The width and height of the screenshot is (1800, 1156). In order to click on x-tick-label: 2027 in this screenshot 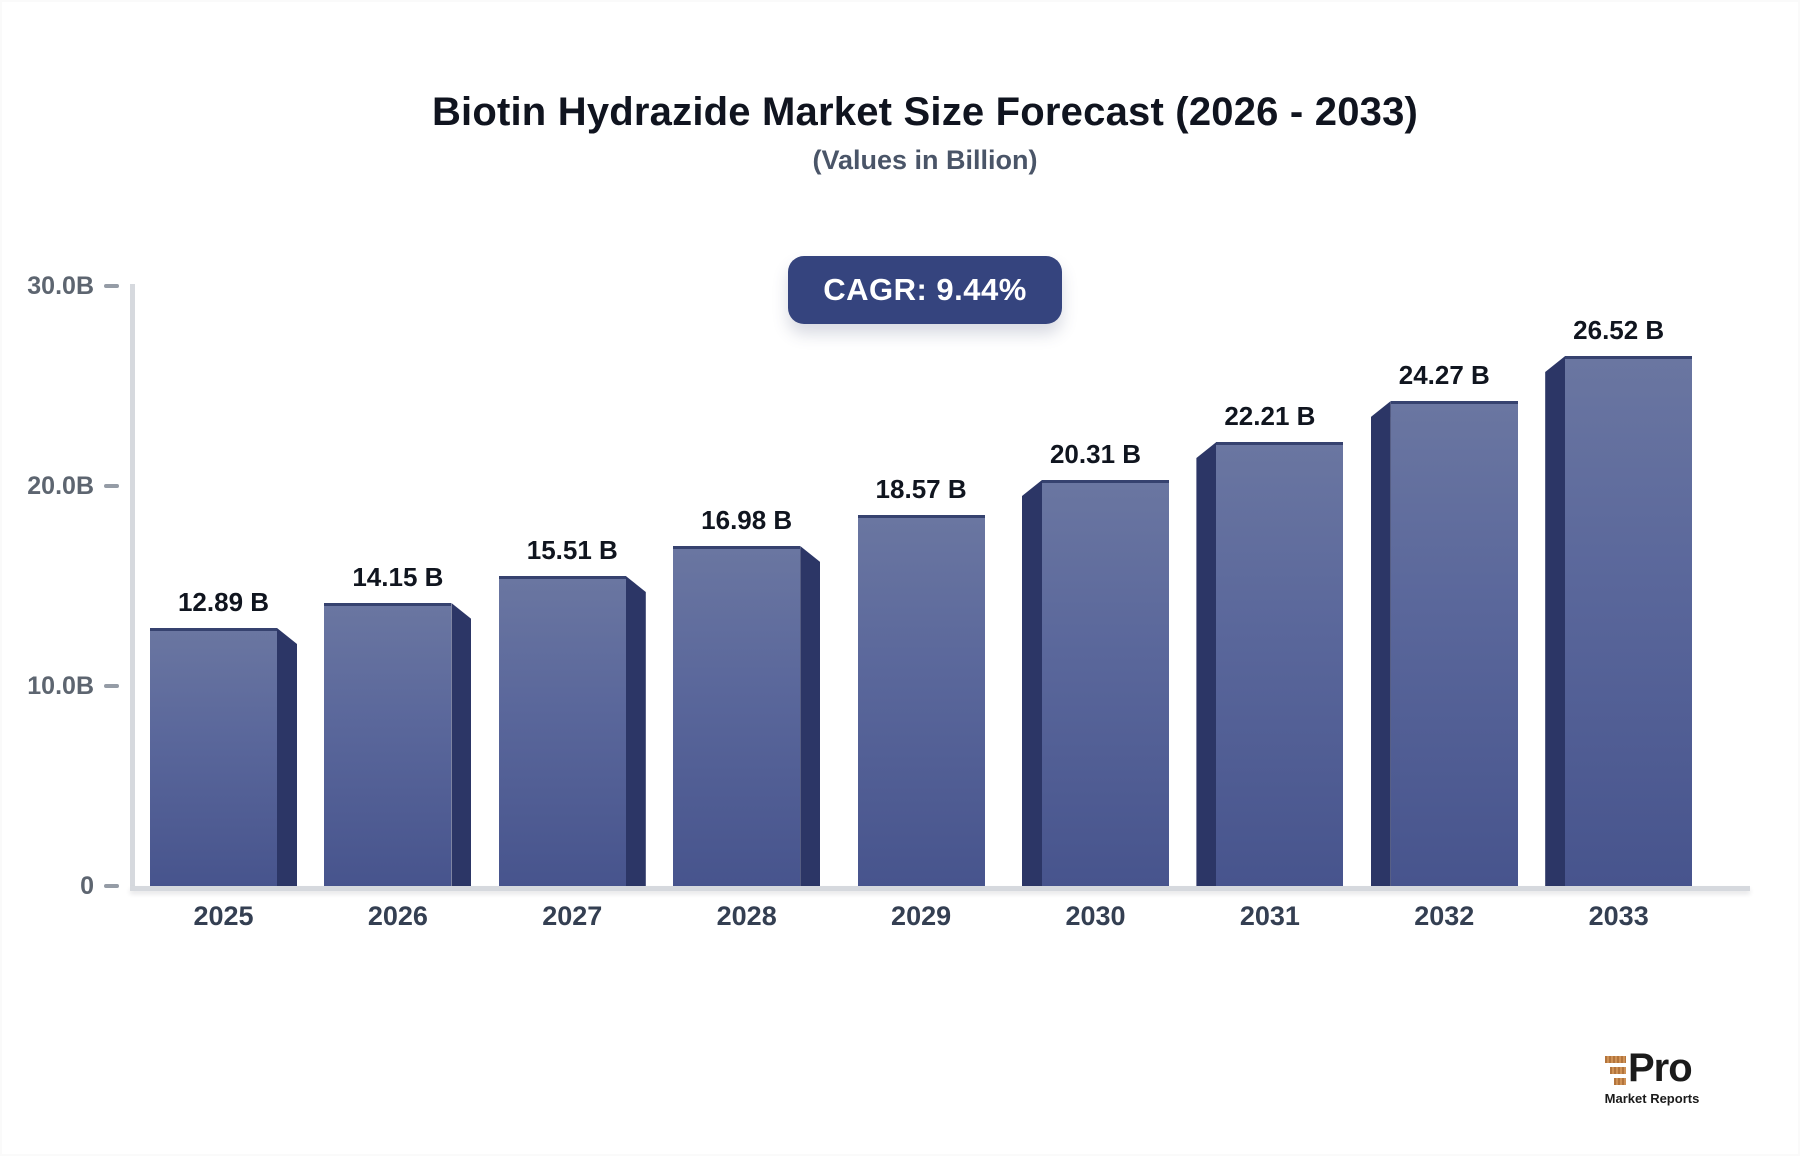, I will do `click(572, 916)`.